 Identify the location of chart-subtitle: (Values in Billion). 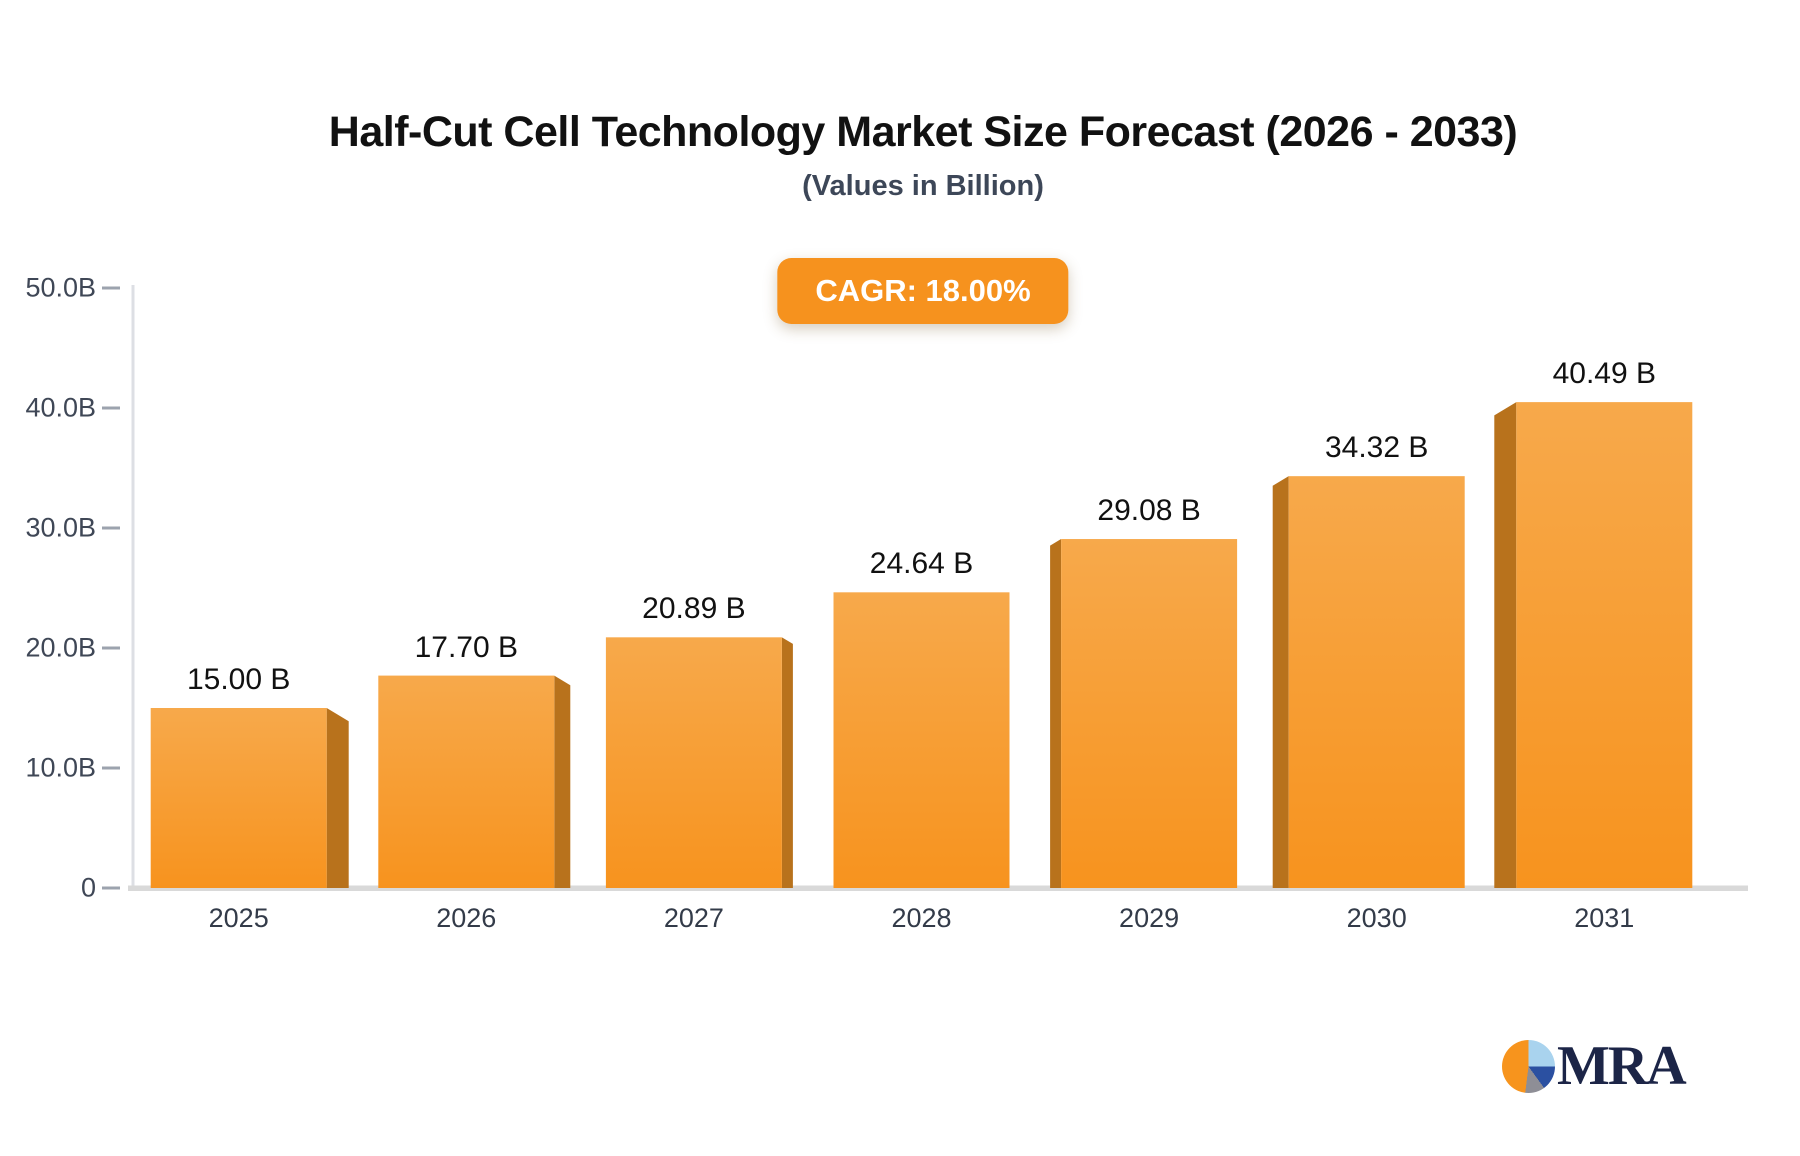
(923, 186).